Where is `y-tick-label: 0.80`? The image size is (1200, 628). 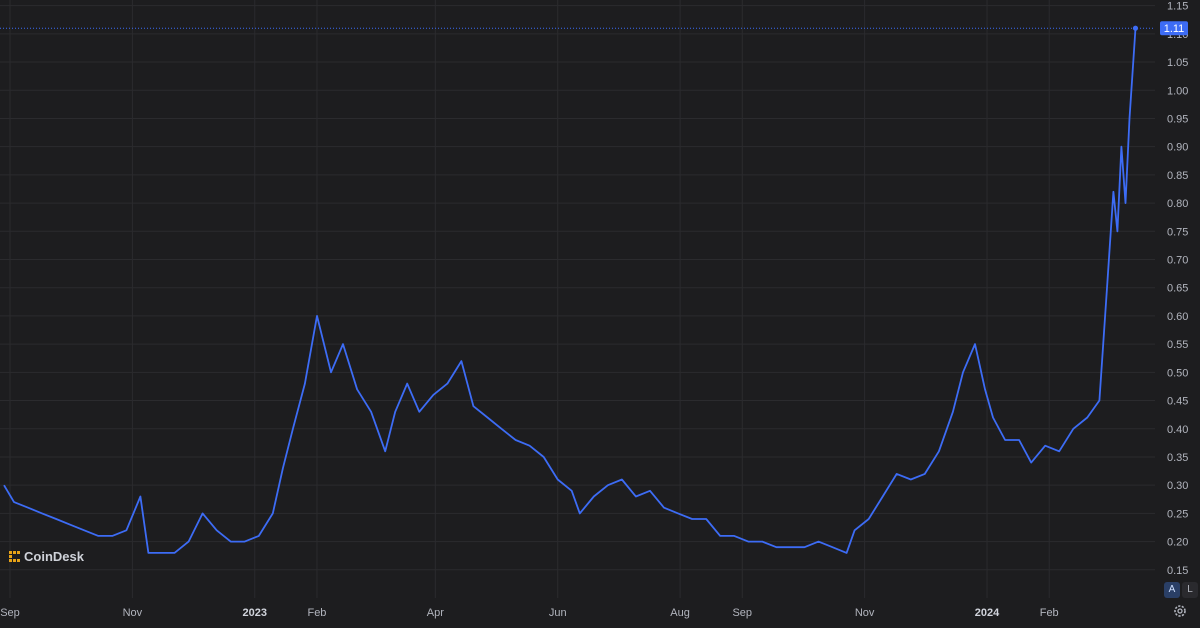
y-tick-label: 0.80 is located at coordinates (1177, 204).